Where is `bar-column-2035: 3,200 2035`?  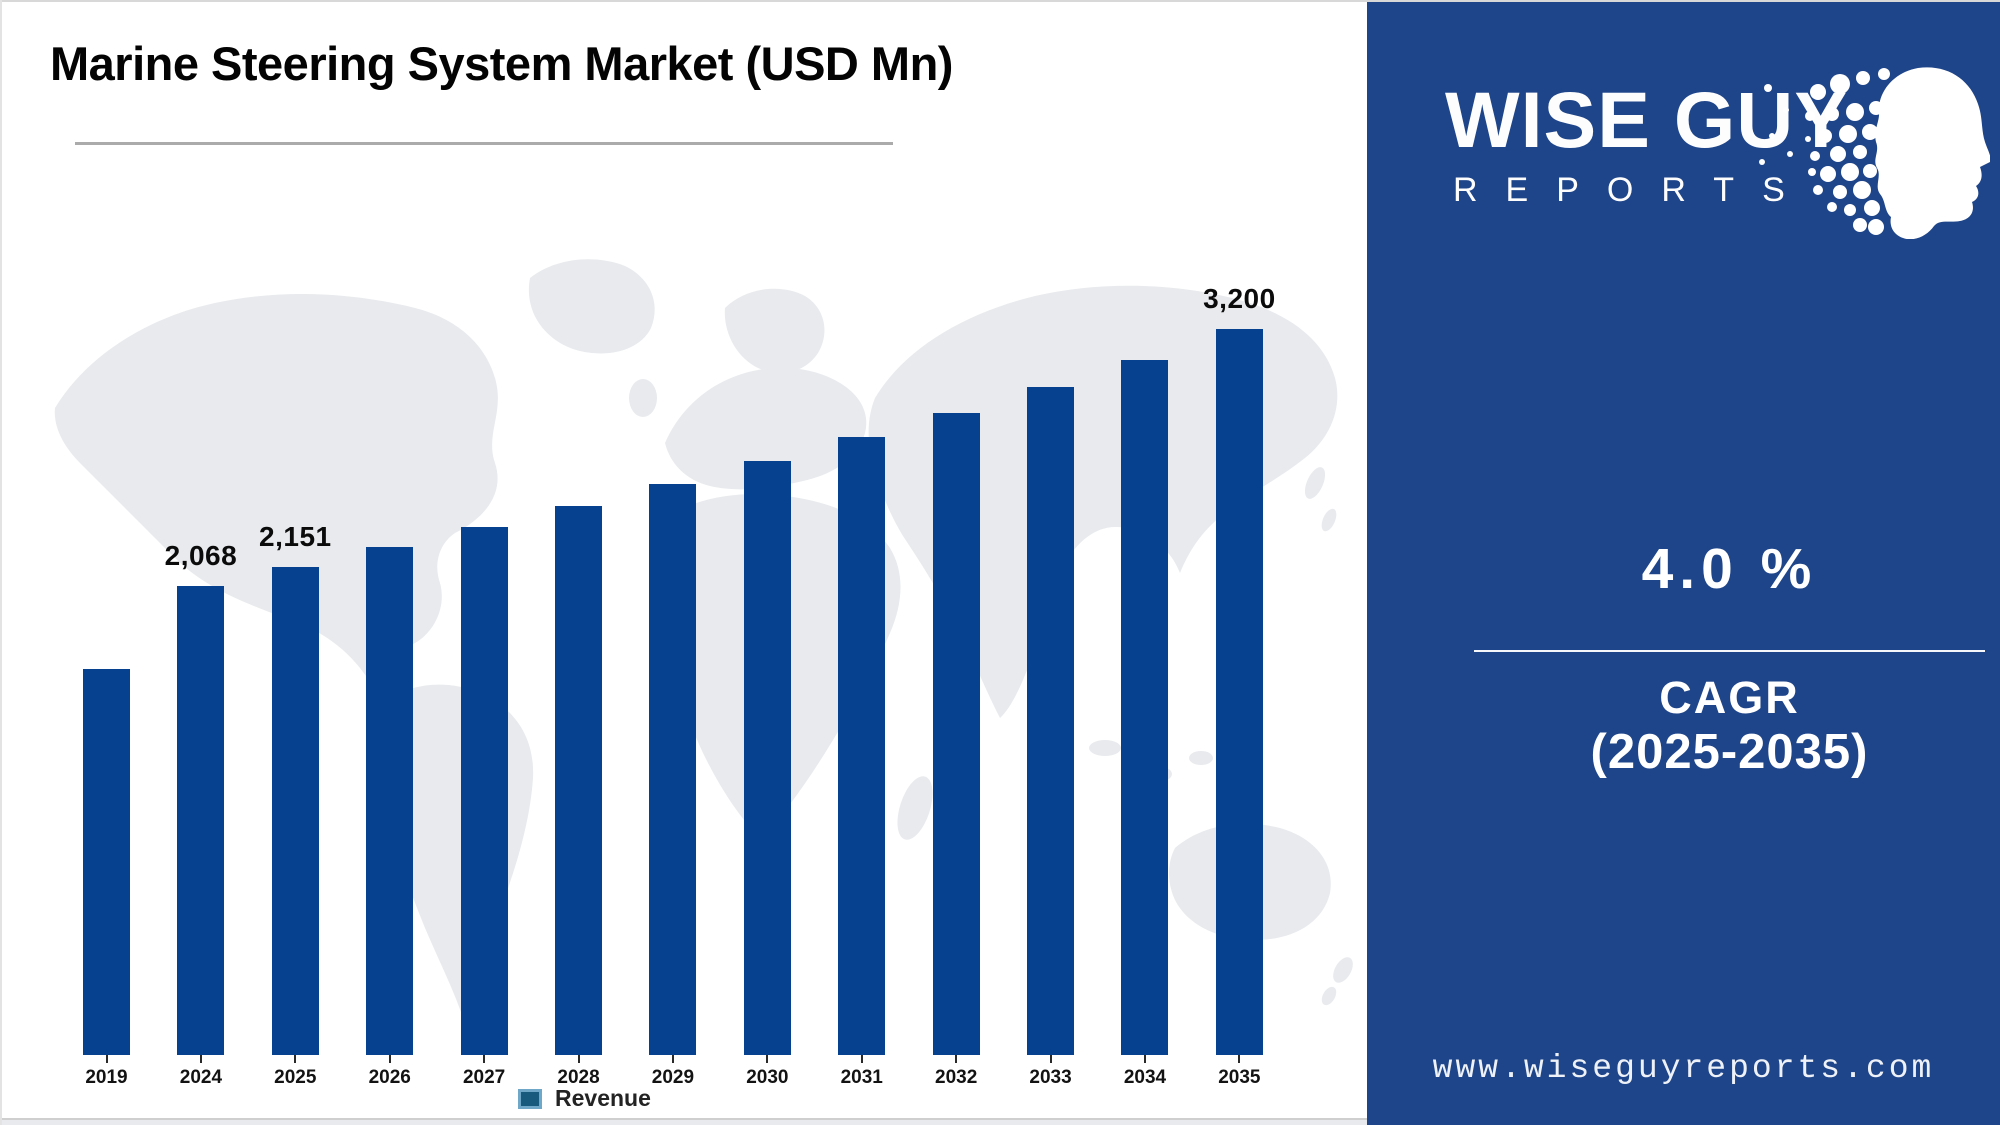
bar-column-2035: 3,200 2035 is located at coordinates (1239, 685).